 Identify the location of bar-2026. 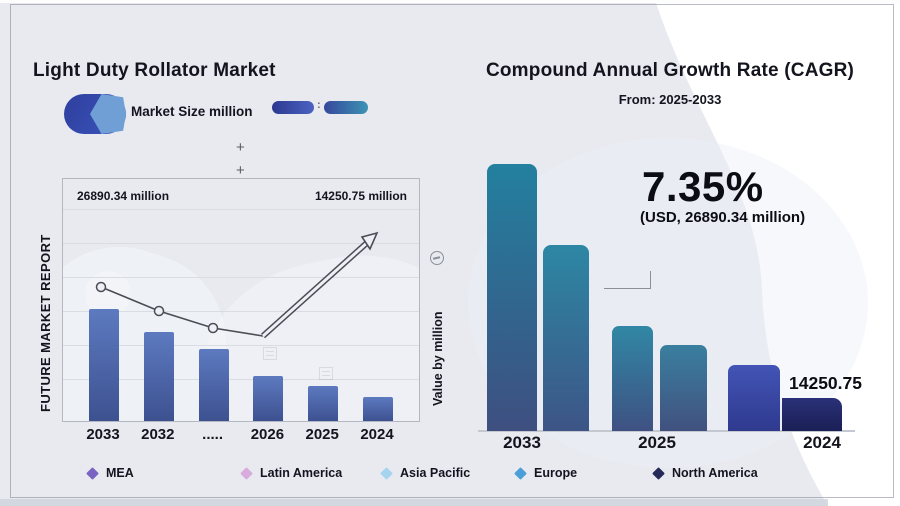
(268, 398).